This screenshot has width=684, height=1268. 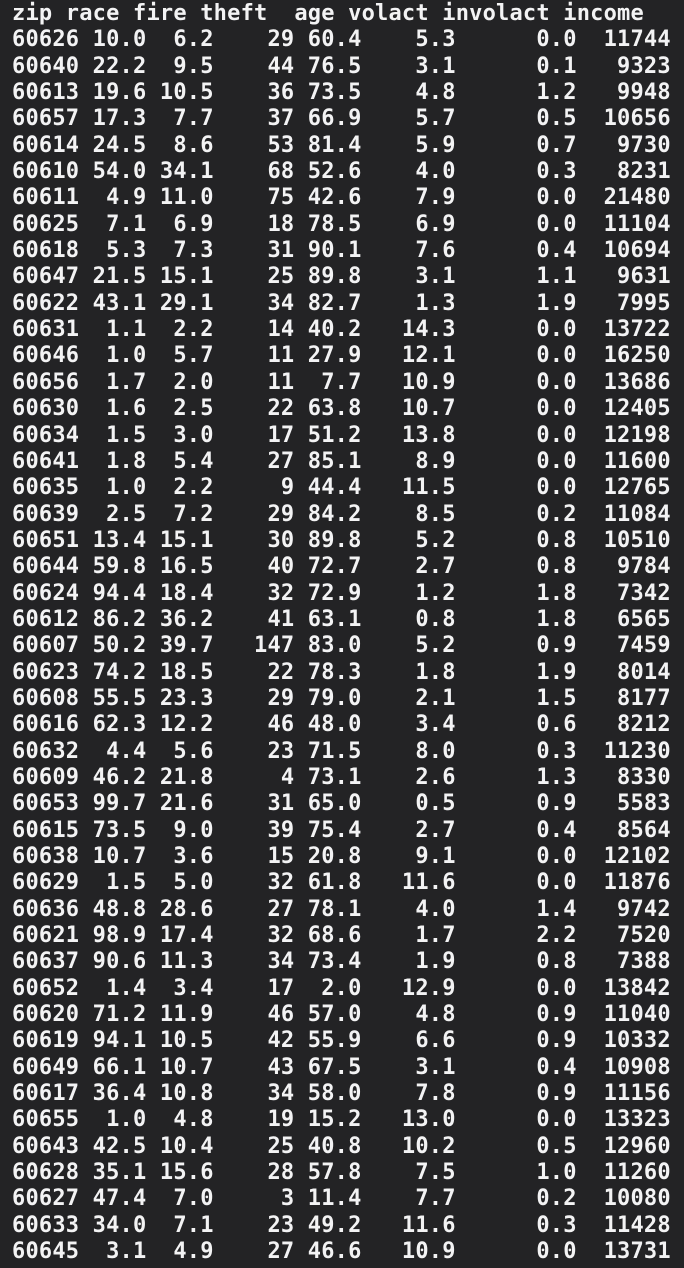 What do you see at coordinates (341, 1015) in the screenshot?
I see `table-row: 60620 71.2 11.9 46 57.0 4.8 0.9 11040` at bounding box center [341, 1015].